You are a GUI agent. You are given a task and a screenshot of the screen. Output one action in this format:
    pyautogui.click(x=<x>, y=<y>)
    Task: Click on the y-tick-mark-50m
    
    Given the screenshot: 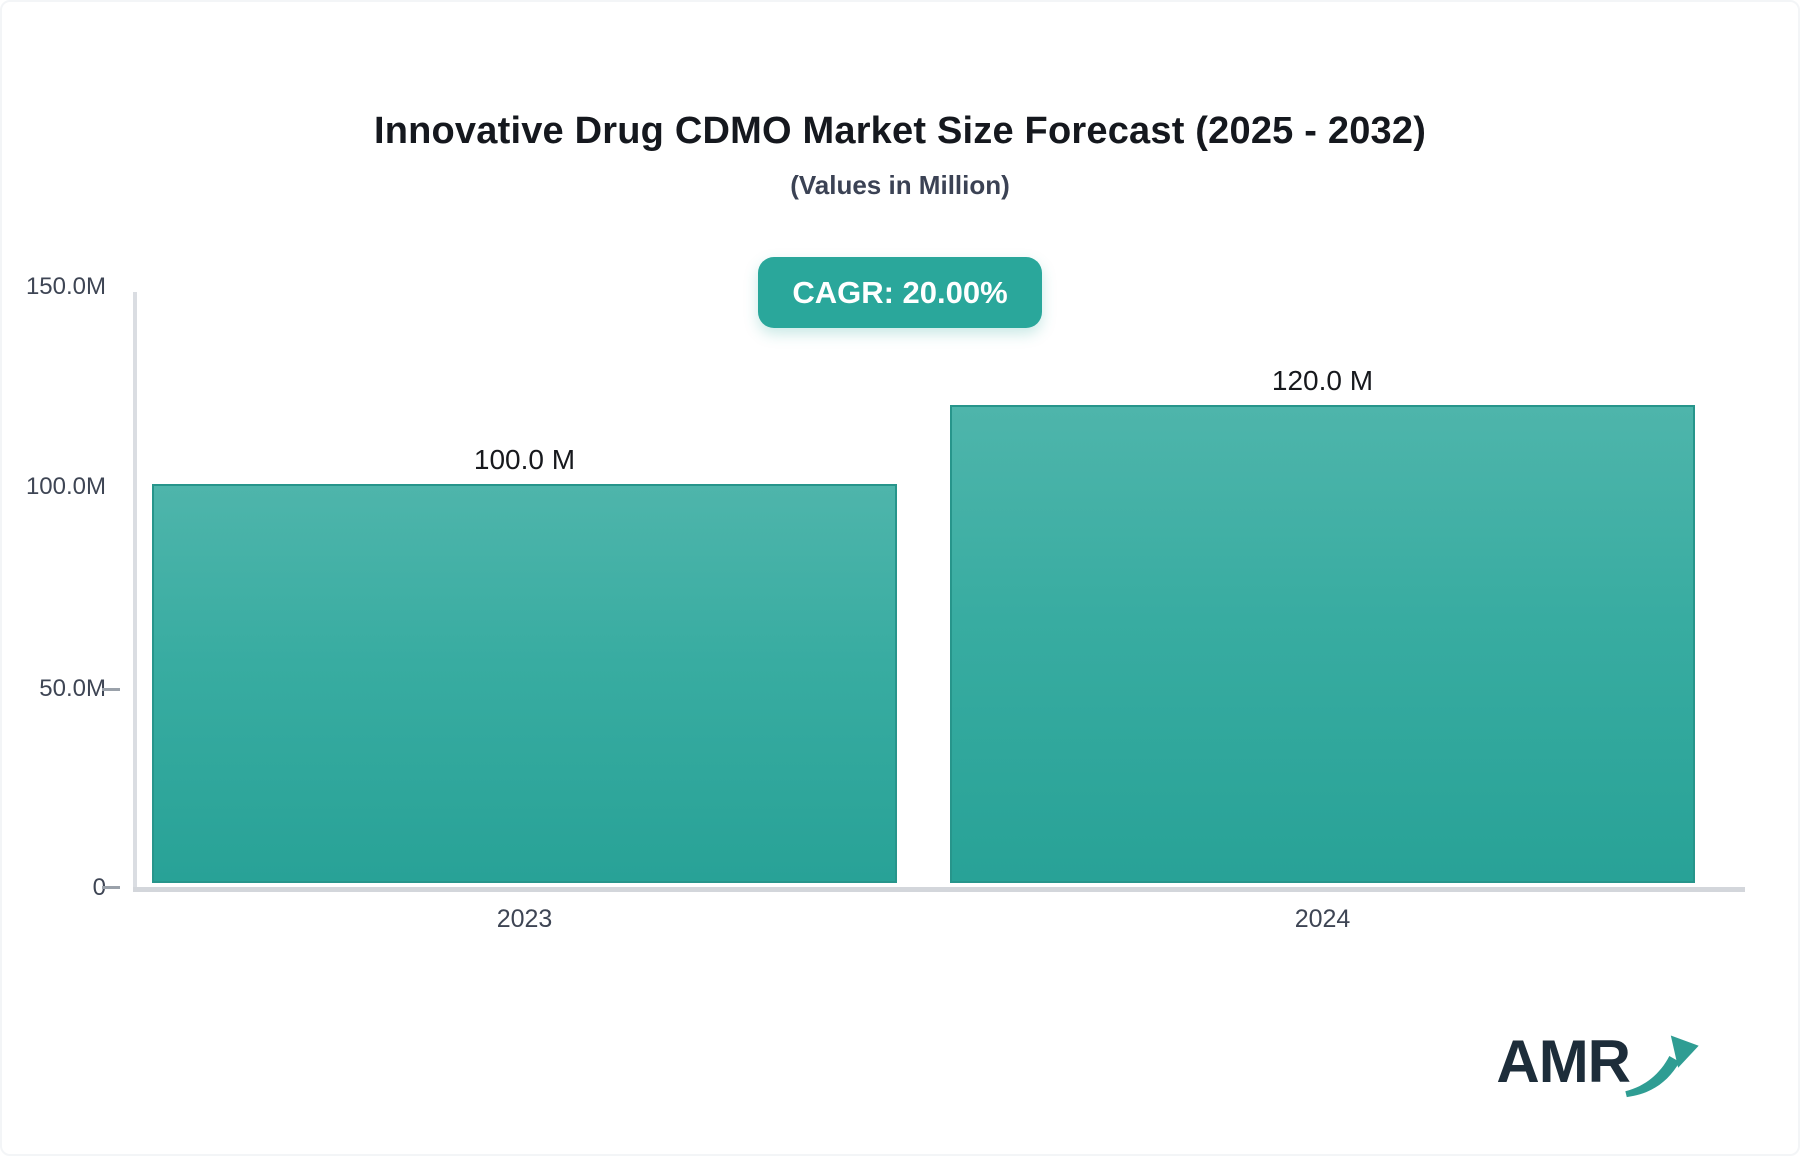 What is the action you would take?
    pyautogui.click(x=111, y=689)
    